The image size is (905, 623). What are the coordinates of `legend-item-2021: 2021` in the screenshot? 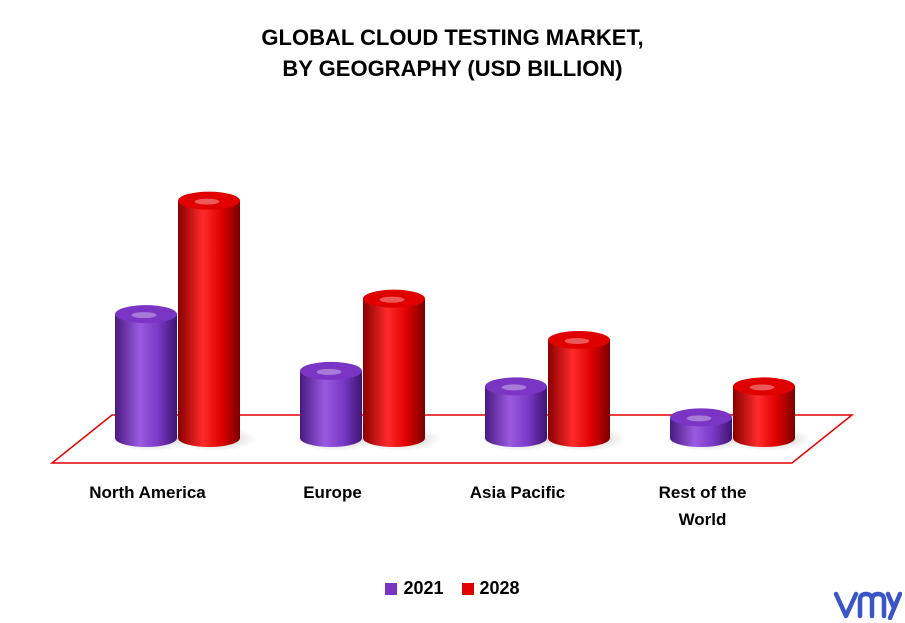 It's located at (414, 588).